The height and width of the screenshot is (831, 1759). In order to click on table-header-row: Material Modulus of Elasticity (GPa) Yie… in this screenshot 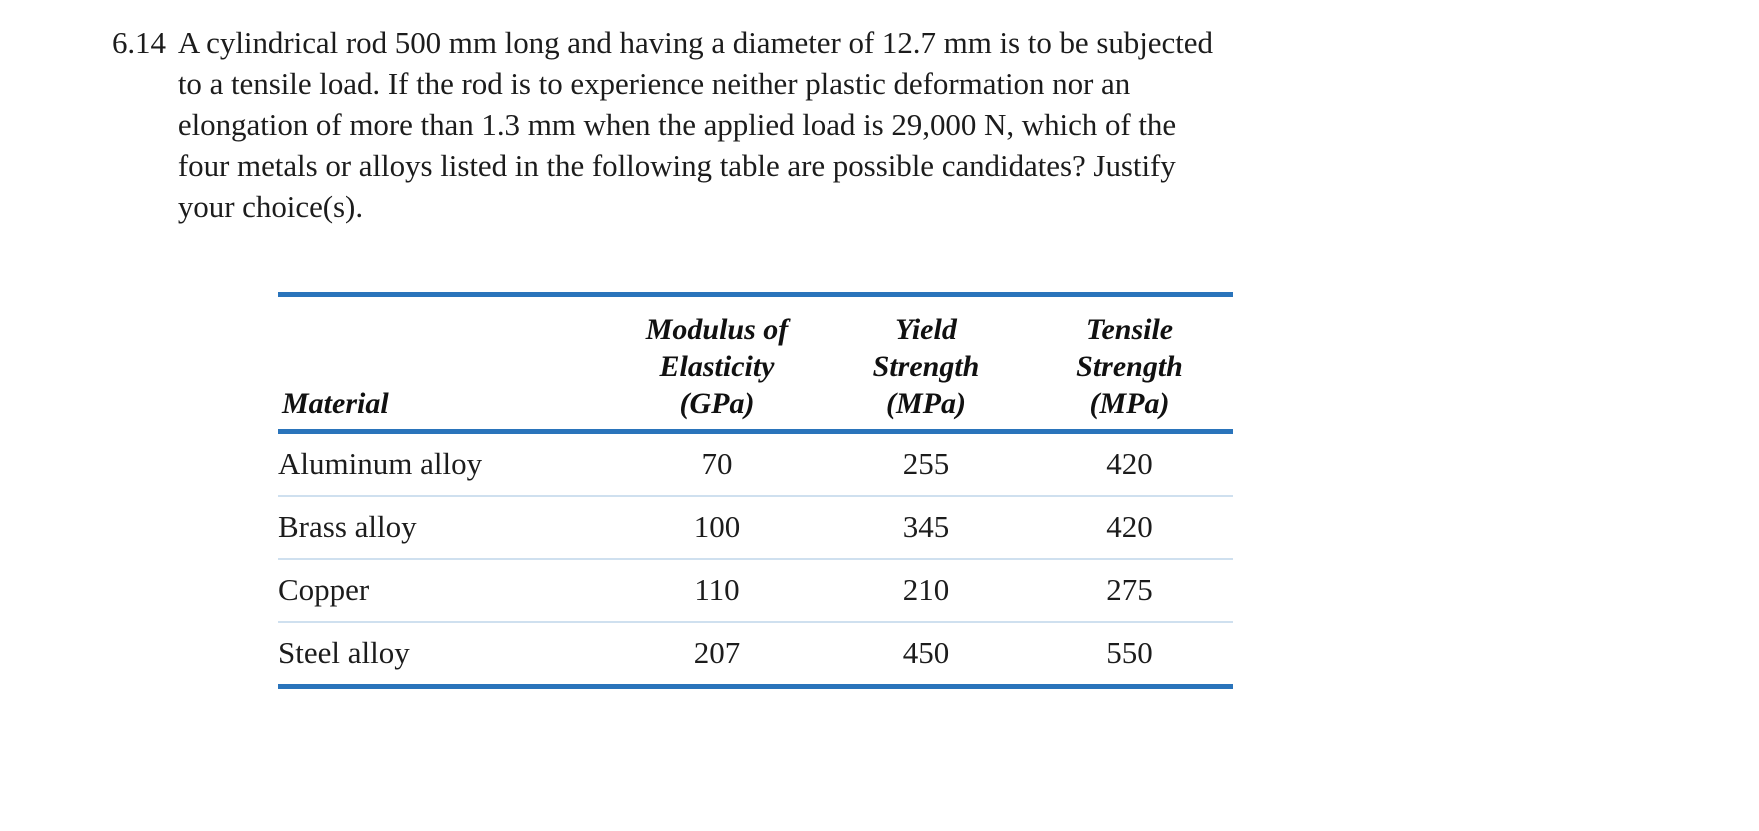, I will do `click(755, 363)`.